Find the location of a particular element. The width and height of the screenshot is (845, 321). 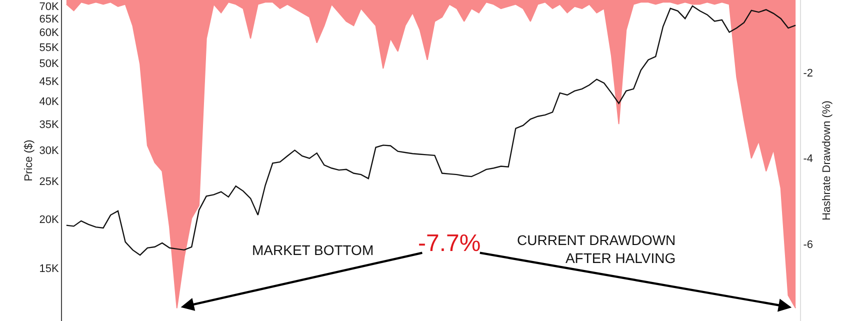

annotation: MARKET BOTTOM is located at coordinates (313, 250).